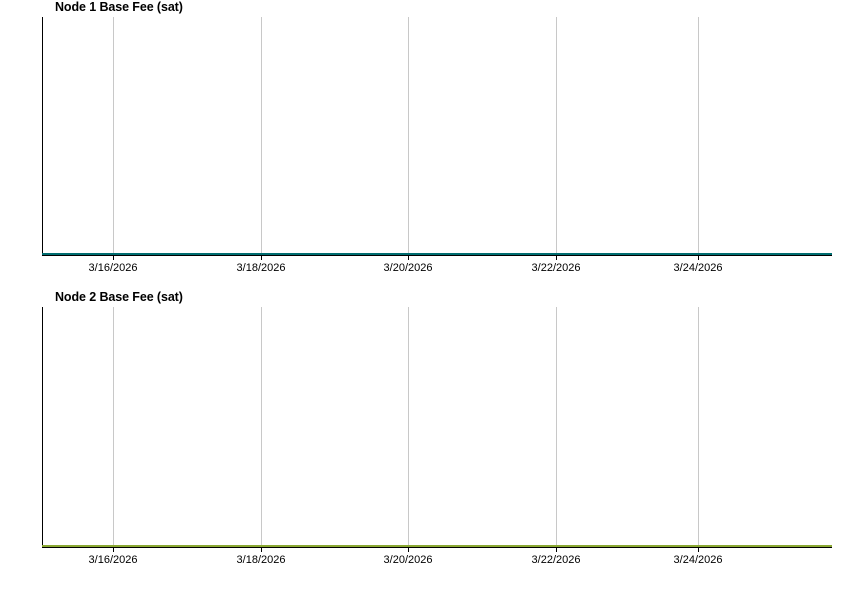 The width and height of the screenshot is (860, 600). What do you see at coordinates (119, 7) in the screenshot?
I see `chart-title-node1: Node 1 Base Fee (sat)` at bounding box center [119, 7].